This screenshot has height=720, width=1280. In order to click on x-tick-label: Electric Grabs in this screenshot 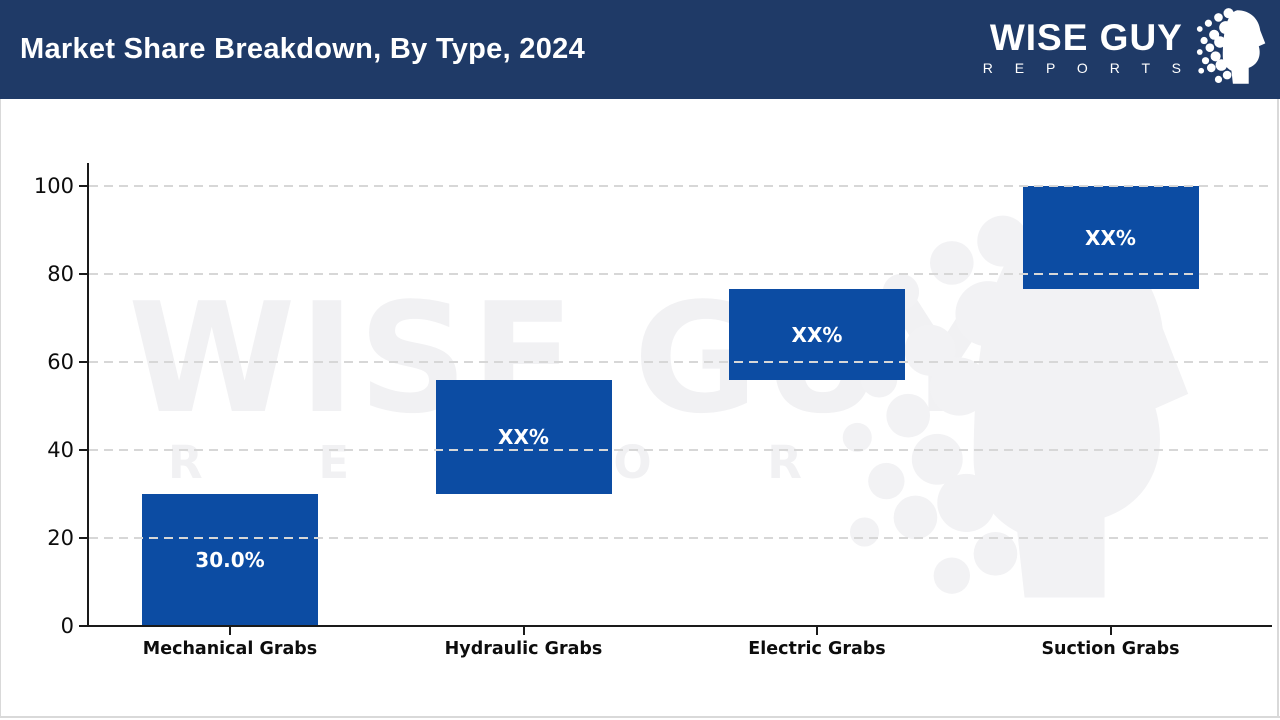, I will do `click(817, 649)`.